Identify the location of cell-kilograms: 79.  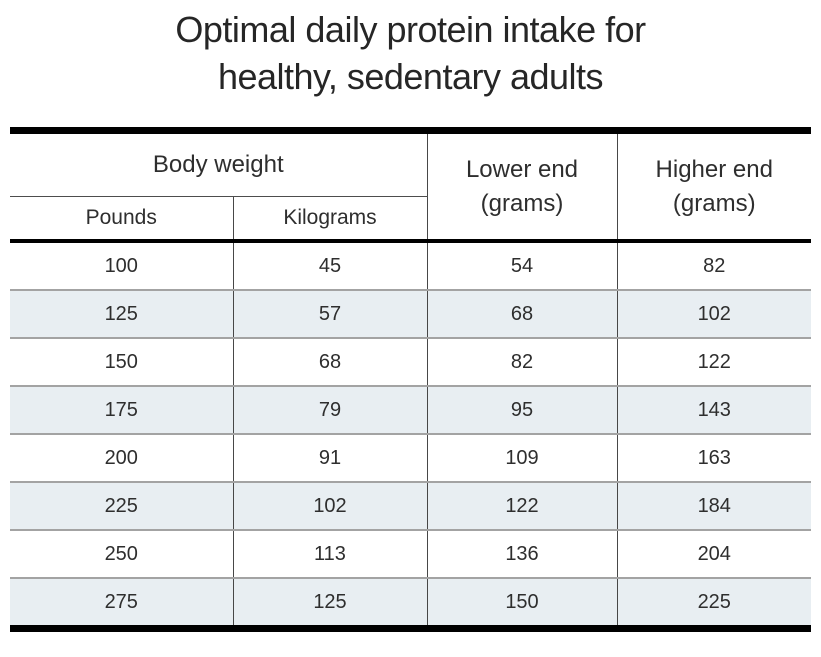
(330, 409).